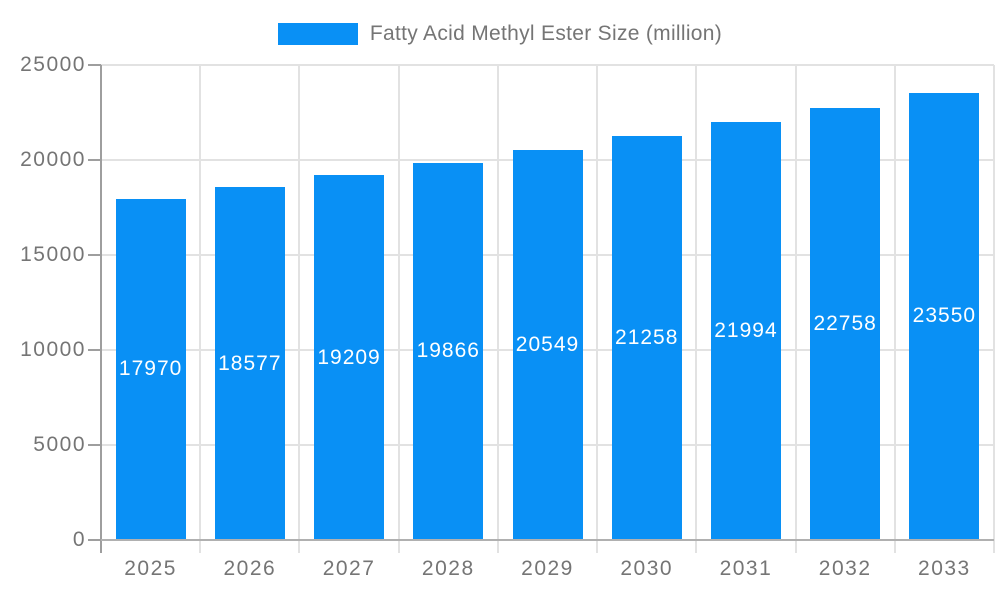 Image resolution: width=1000 pixels, height=600 pixels. I want to click on bar-value-label: 20549, so click(547, 344).